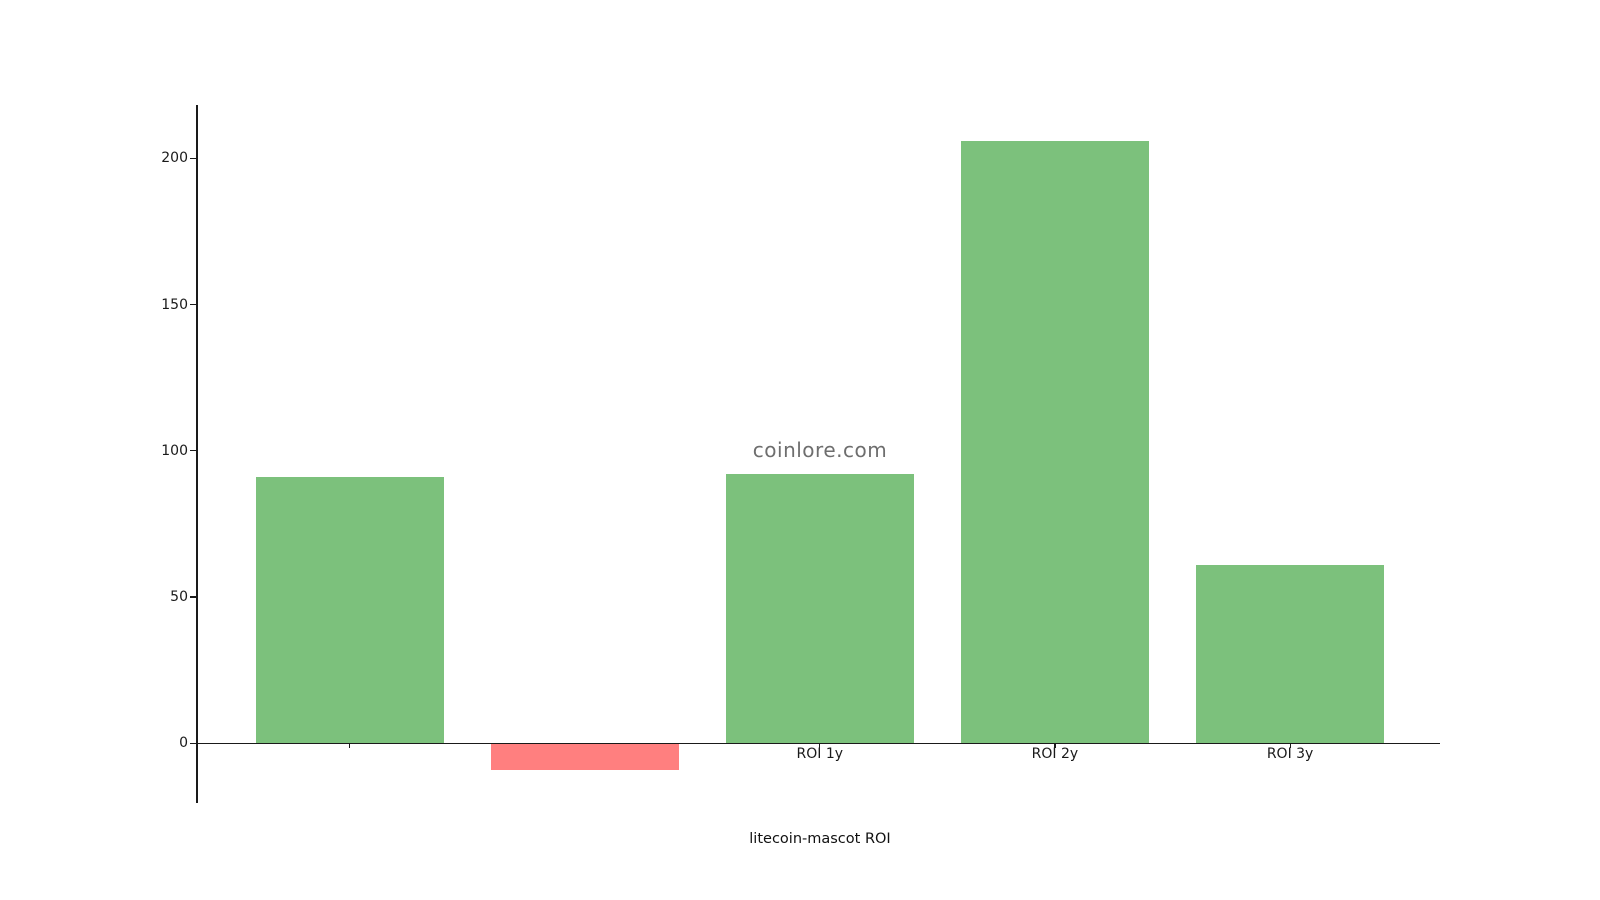 This screenshot has width=1600, height=900. Describe the element at coordinates (179, 597) in the screenshot. I see `y-tick-label: 50` at that location.